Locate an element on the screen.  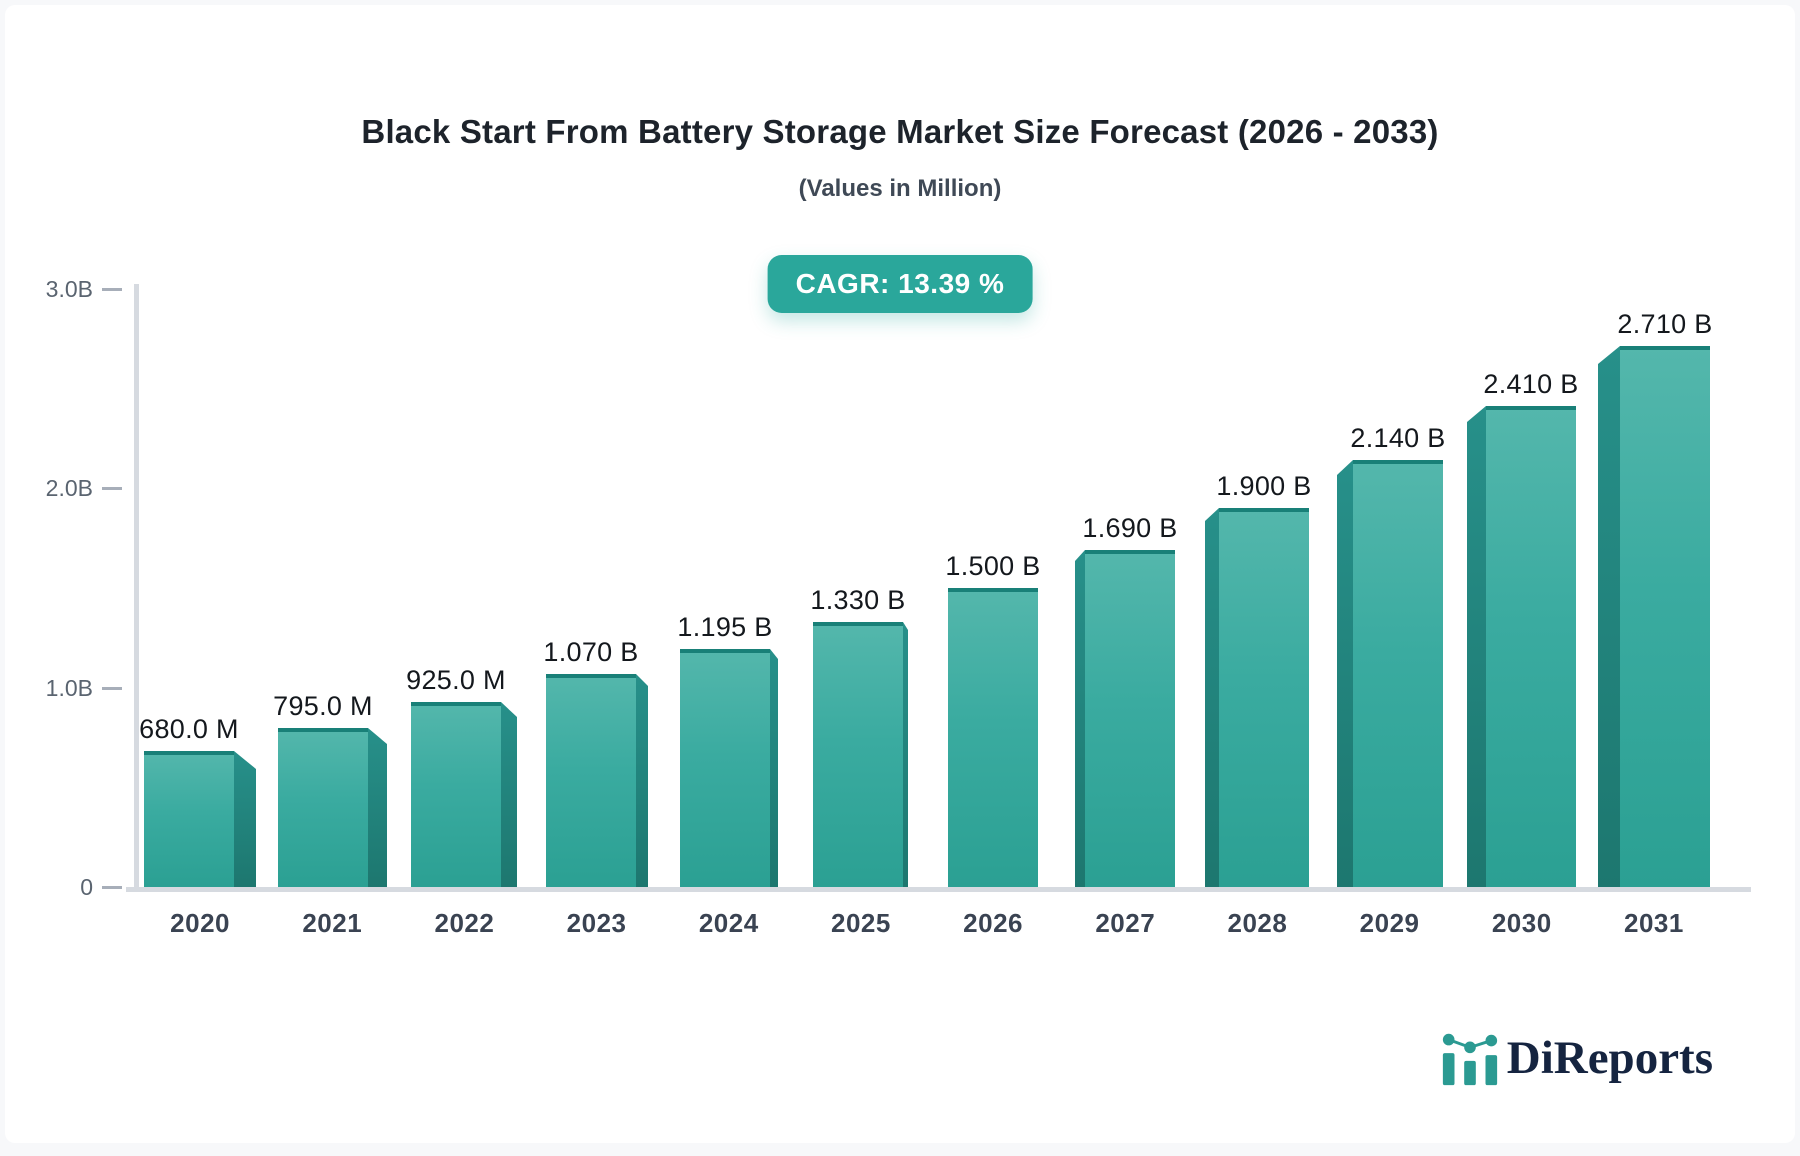
x-axis-label: 2027 is located at coordinates (1125, 923).